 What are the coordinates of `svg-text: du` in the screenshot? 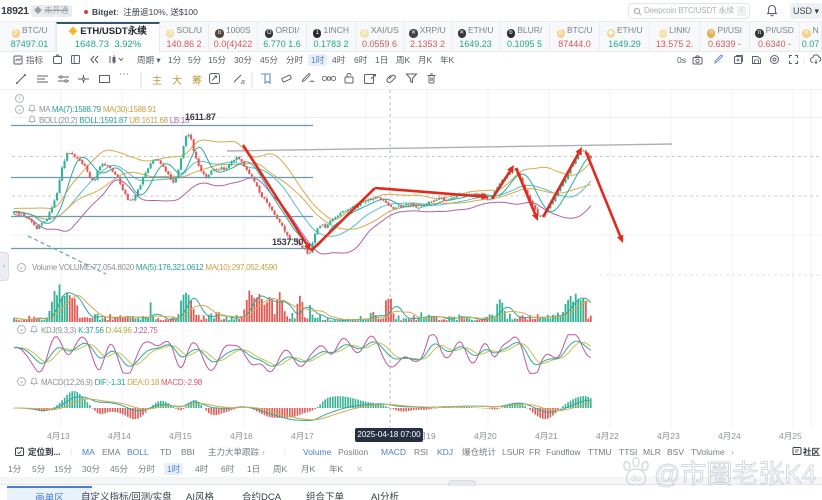 It's located at (636, 478).